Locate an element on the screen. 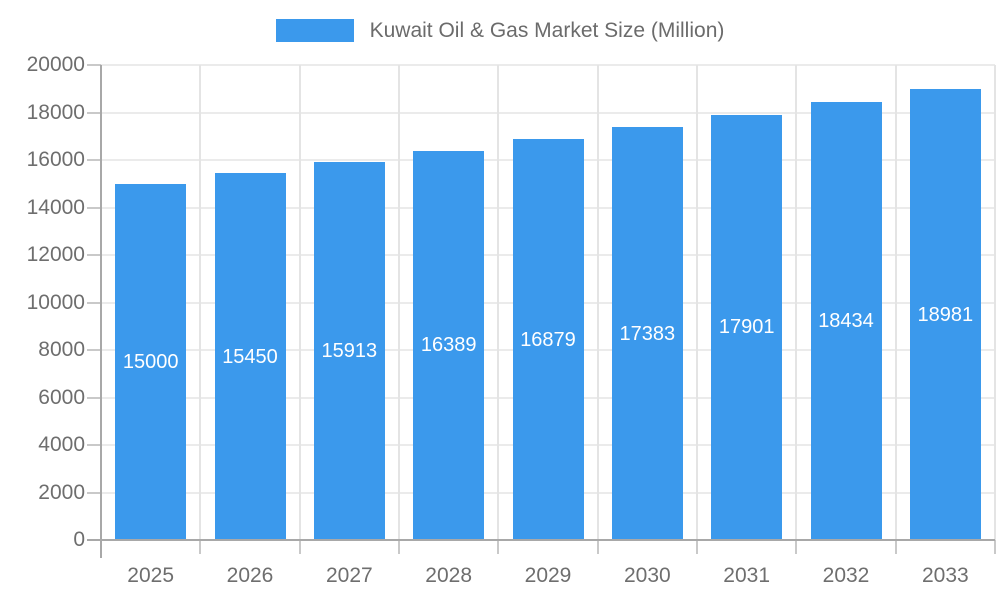 The height and width of the screenshot is (600, 1000). y-axis-label: 6000 is located at coordinates (61, 397).